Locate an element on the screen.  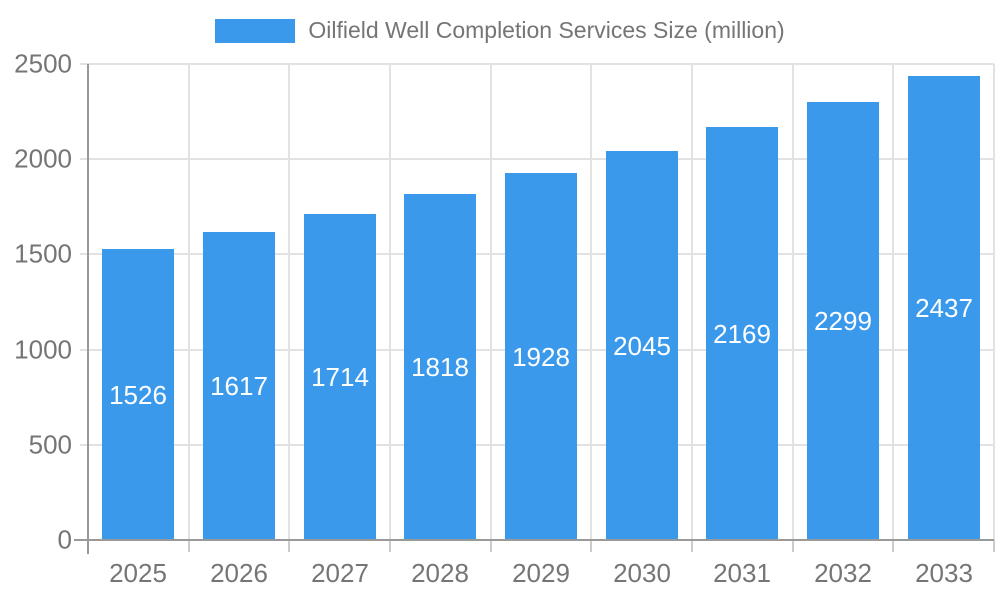
y-tick-label: 500 is located at coordinates (50, 444).